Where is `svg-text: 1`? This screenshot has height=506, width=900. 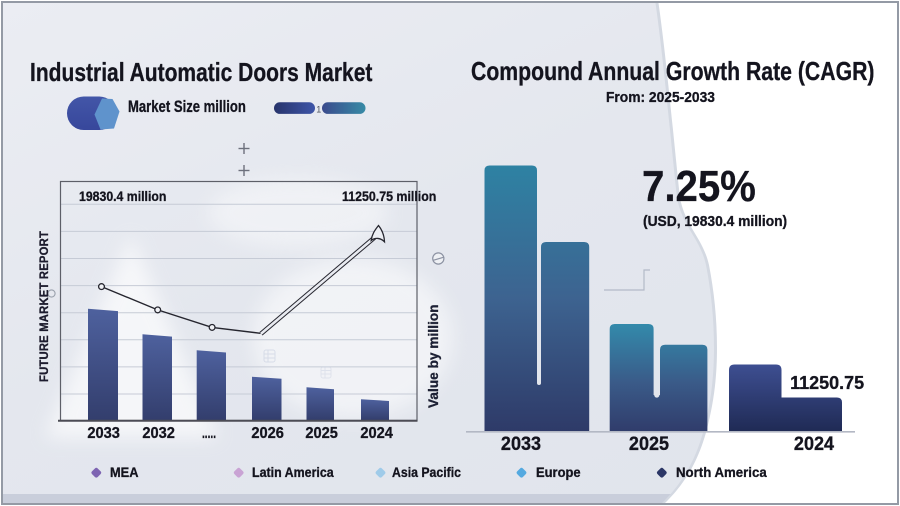
svg-text: 1 is located at coordinates (318, 110).